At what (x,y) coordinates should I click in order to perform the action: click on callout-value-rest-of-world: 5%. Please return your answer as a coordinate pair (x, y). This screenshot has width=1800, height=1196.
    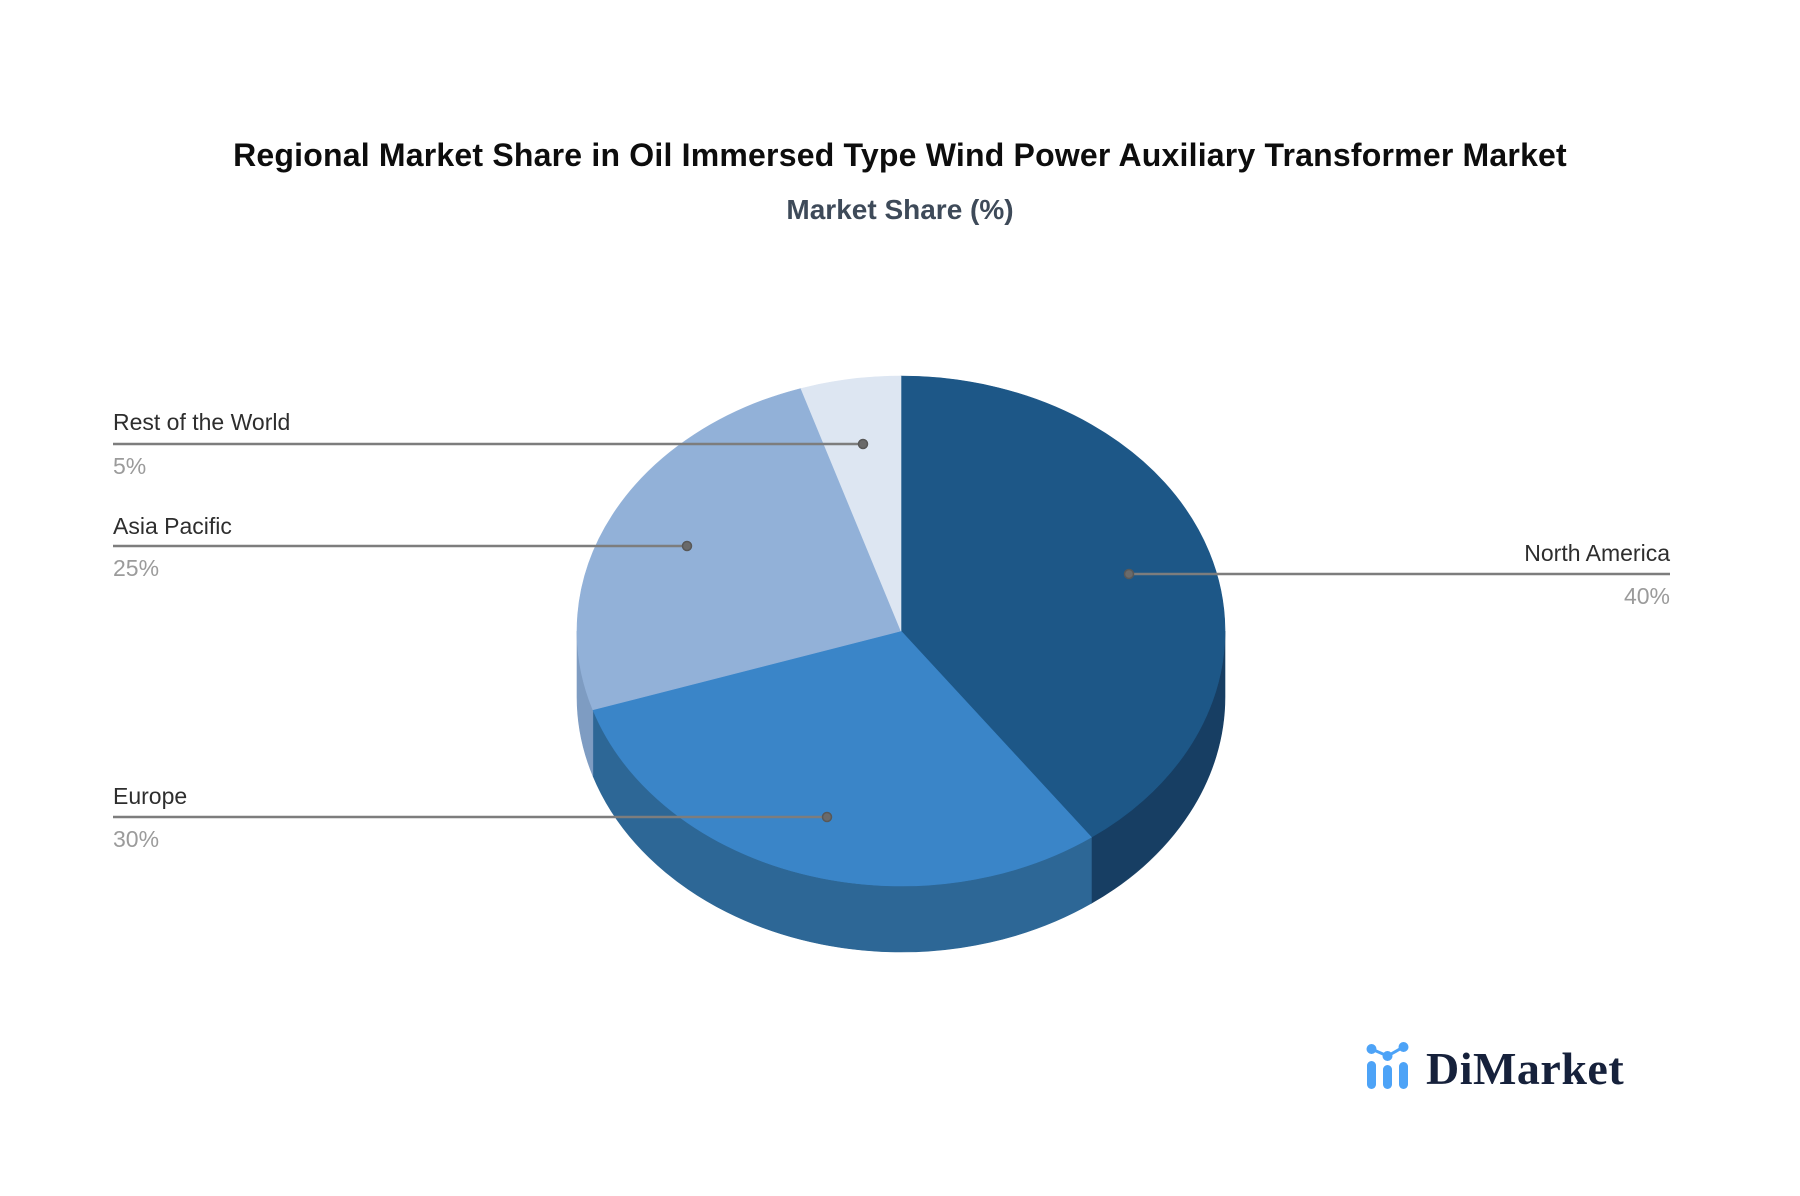
    Looking at the image, I should click on (130, 466).